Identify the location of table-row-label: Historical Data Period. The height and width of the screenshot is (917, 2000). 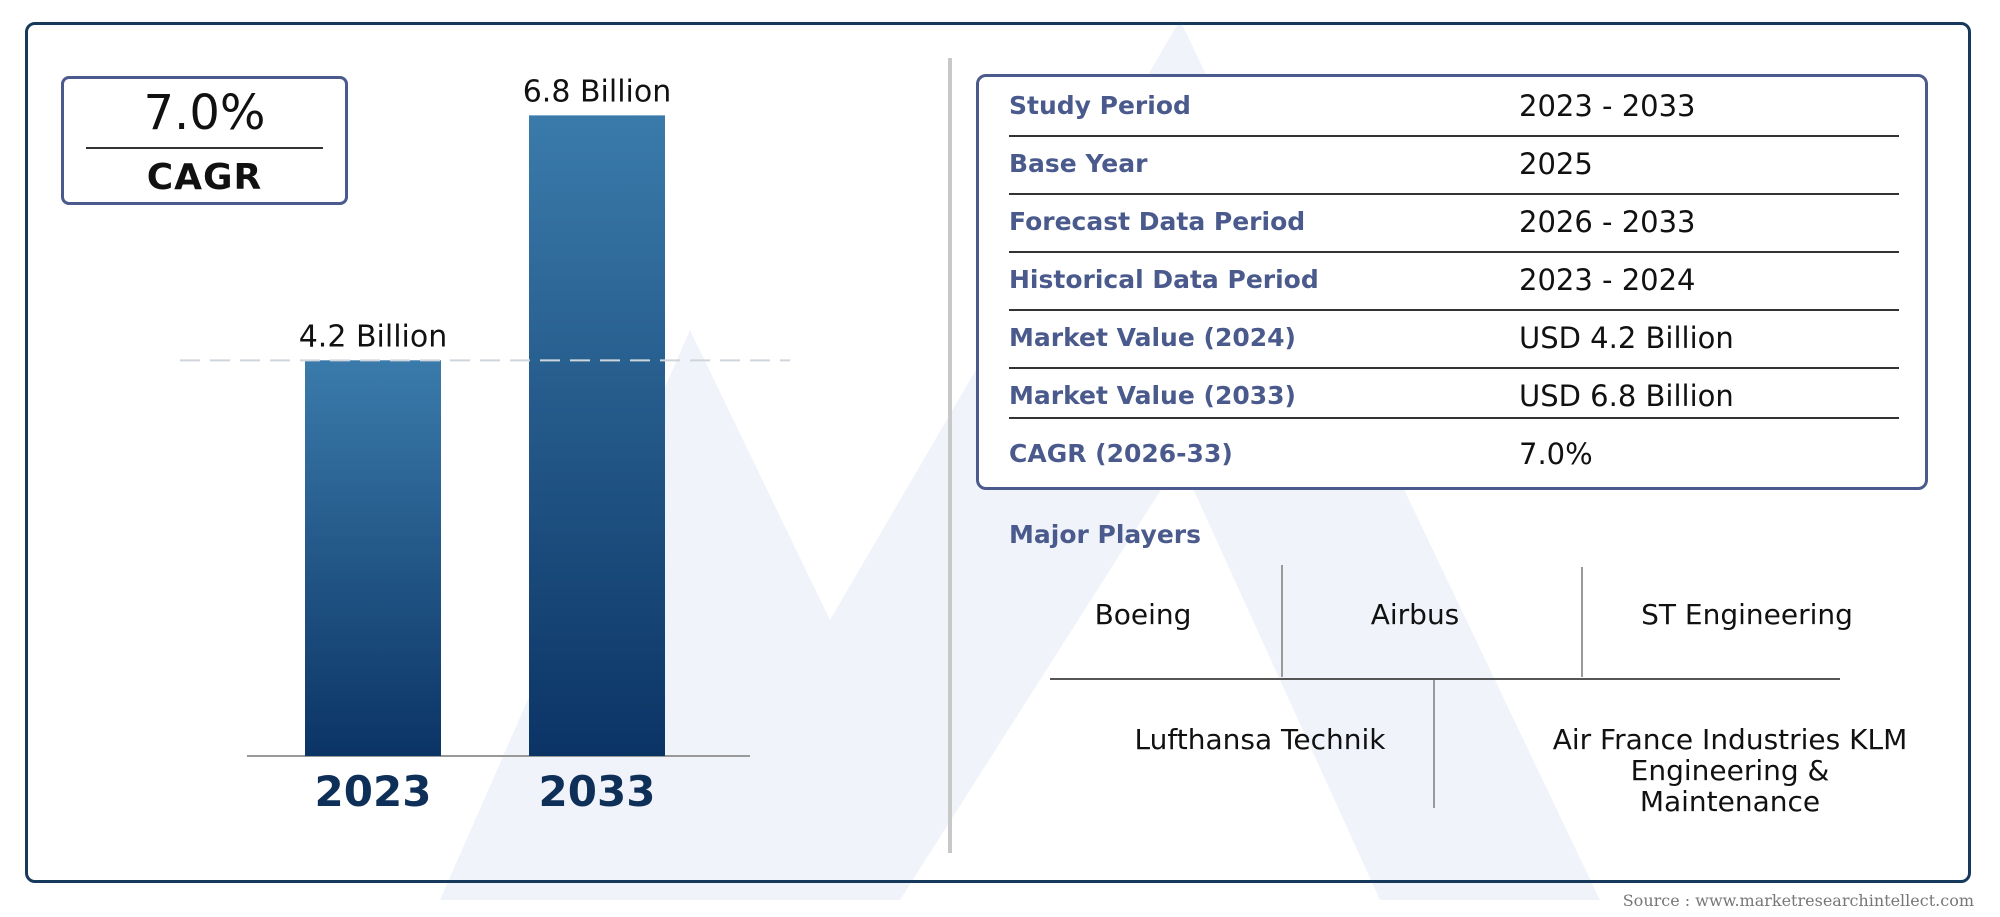
(1164, 279).